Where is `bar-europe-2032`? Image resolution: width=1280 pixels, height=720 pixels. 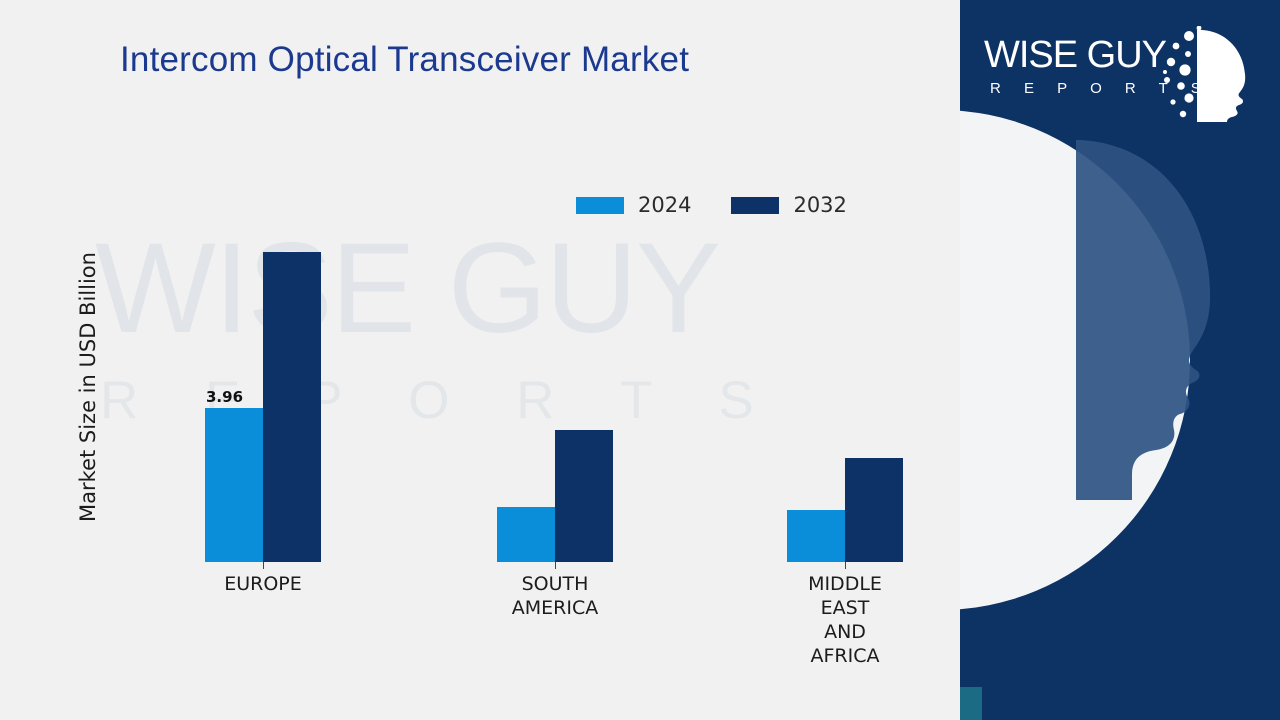
bar-europe-2032 is located at coordinates (292, 407).